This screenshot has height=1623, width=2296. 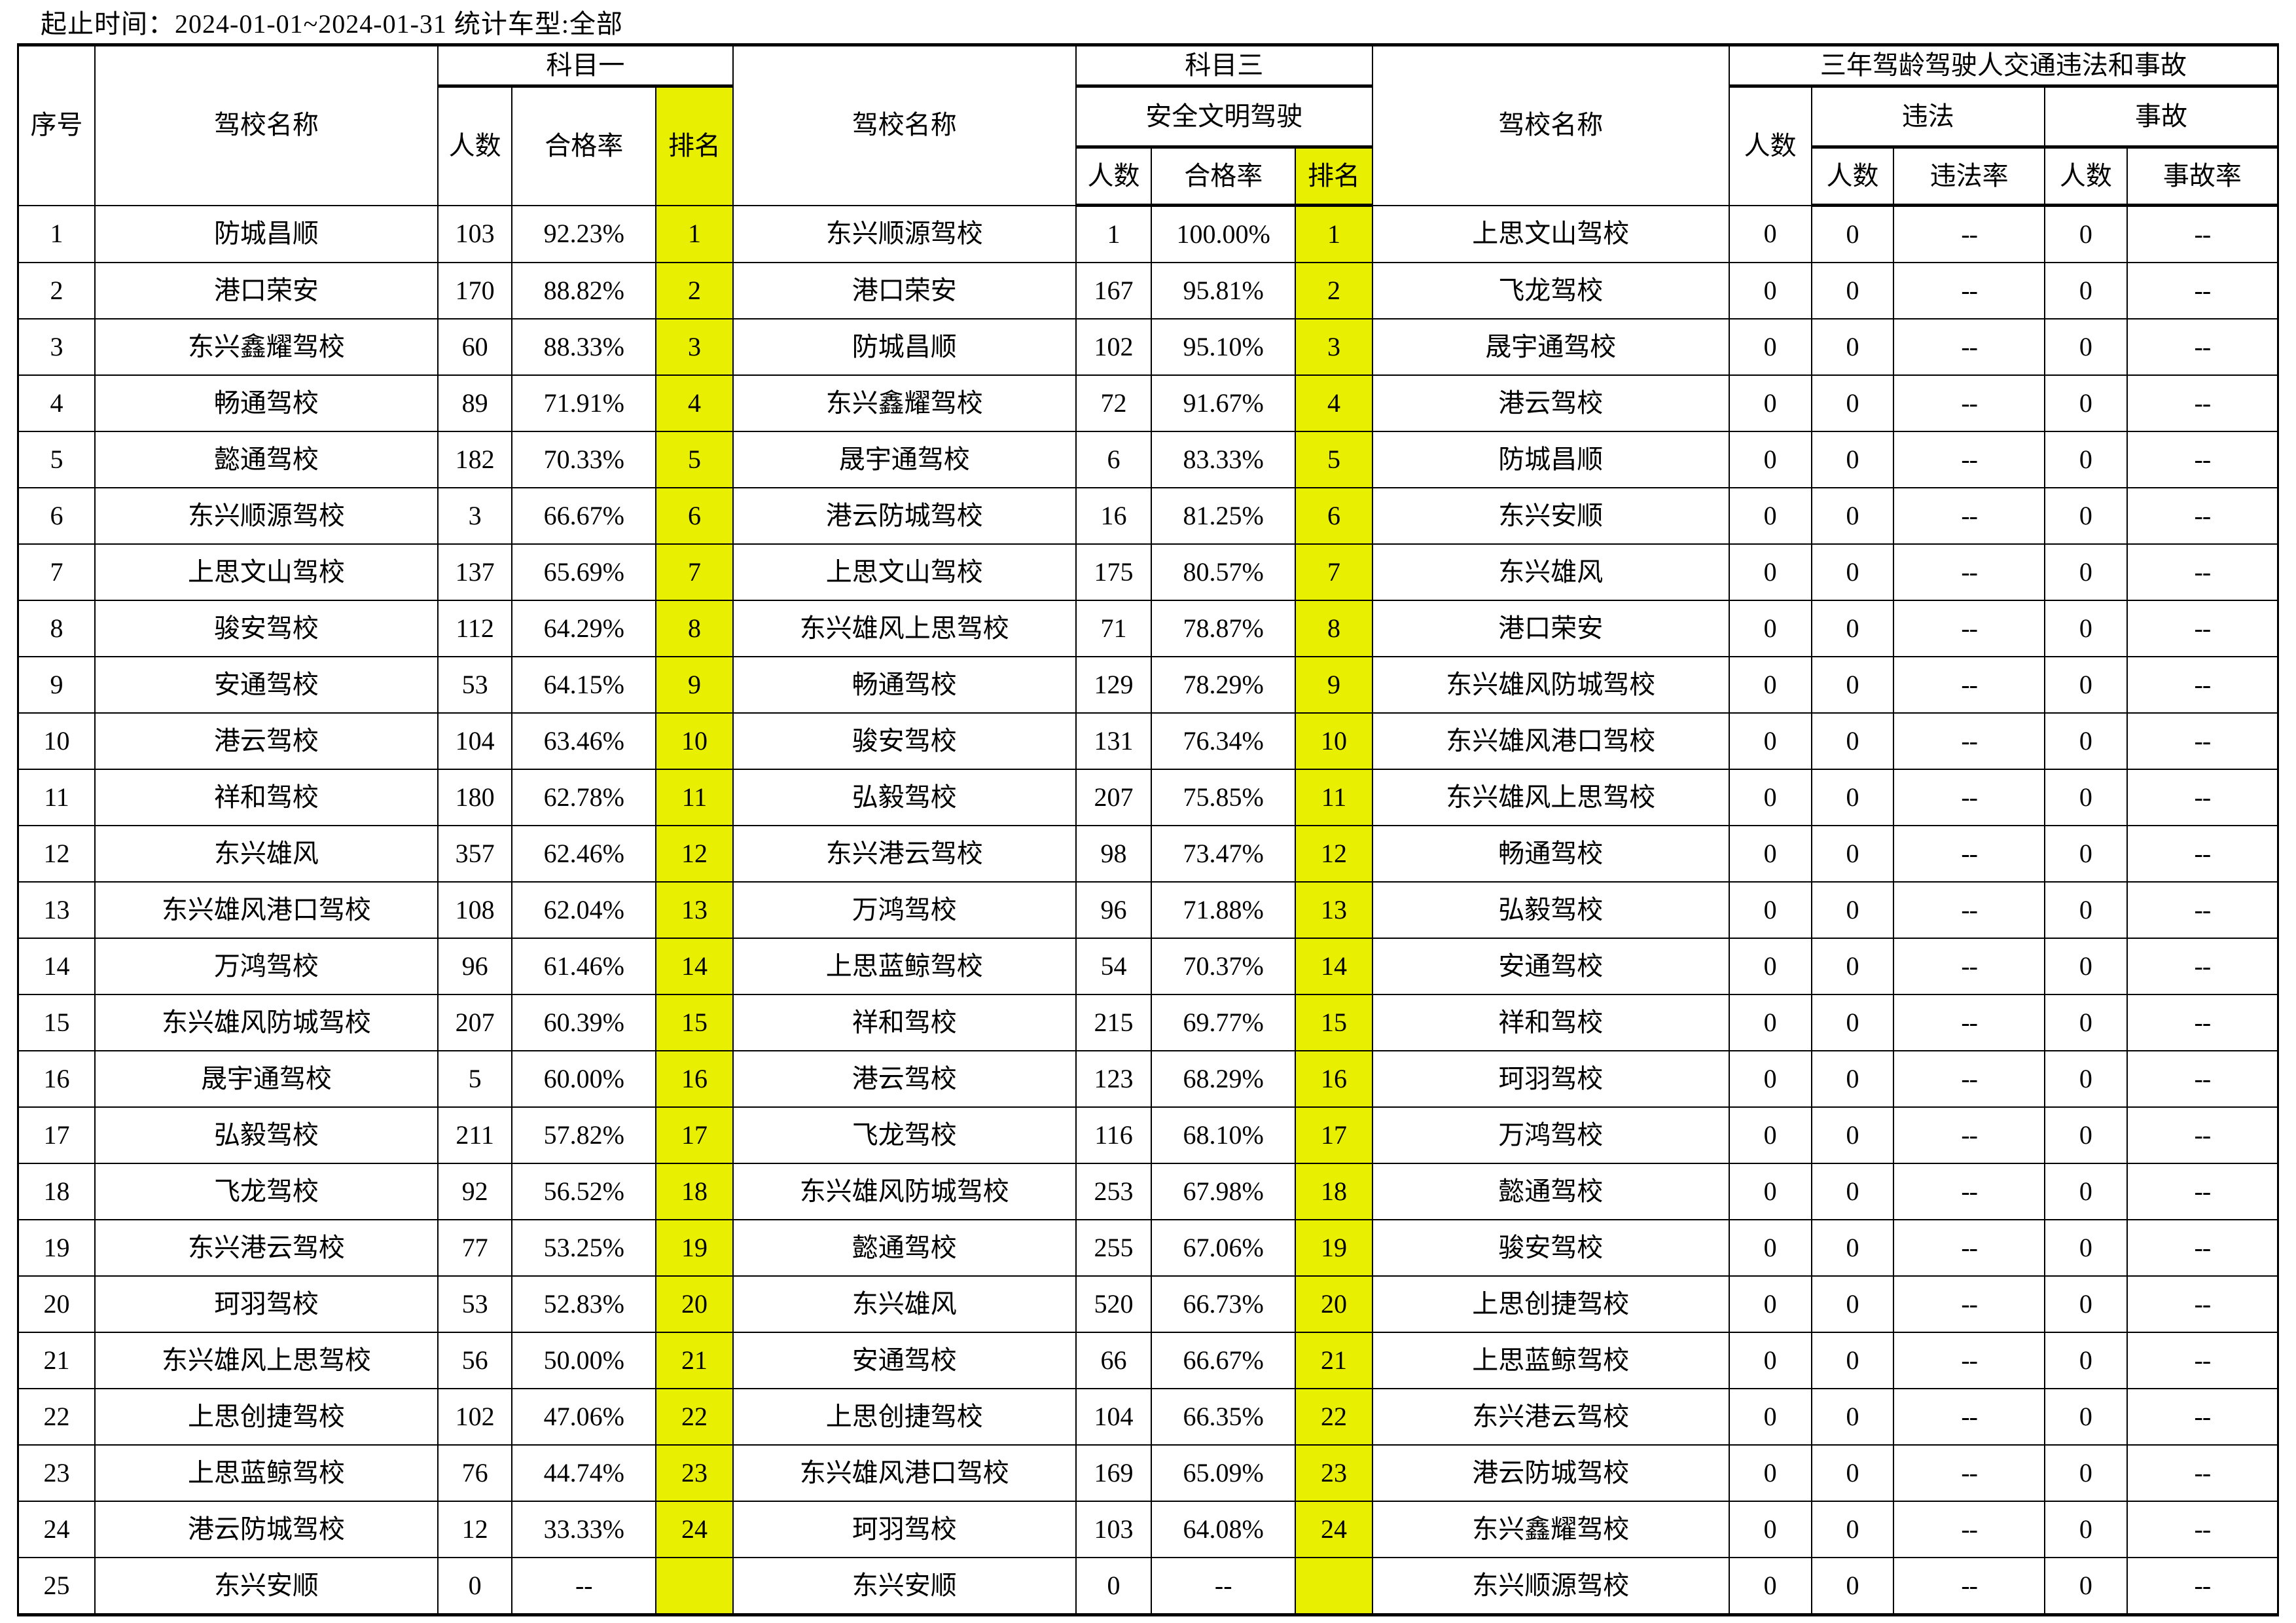 What do you see at coordinates (1334, 1304) in the screenshot?
I see `cell-subject3-rank: 20` at bounding box center [1334, 1304].